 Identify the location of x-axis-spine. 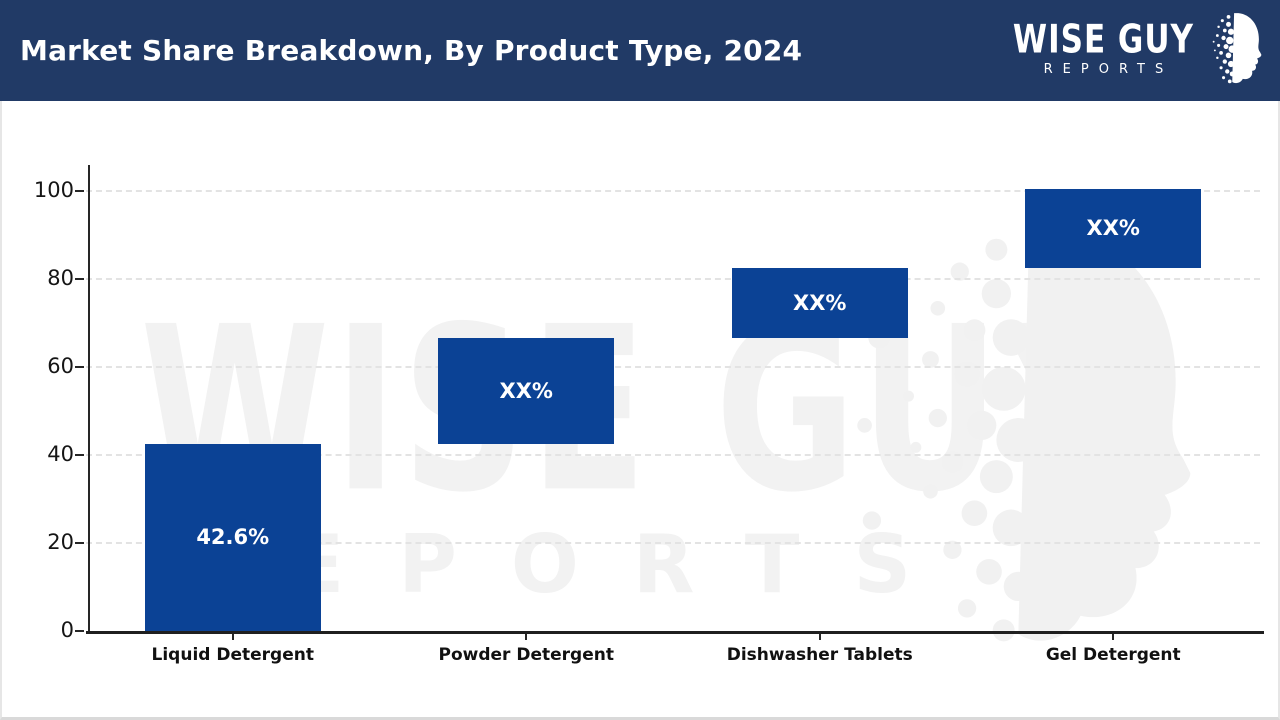
(675, 632).